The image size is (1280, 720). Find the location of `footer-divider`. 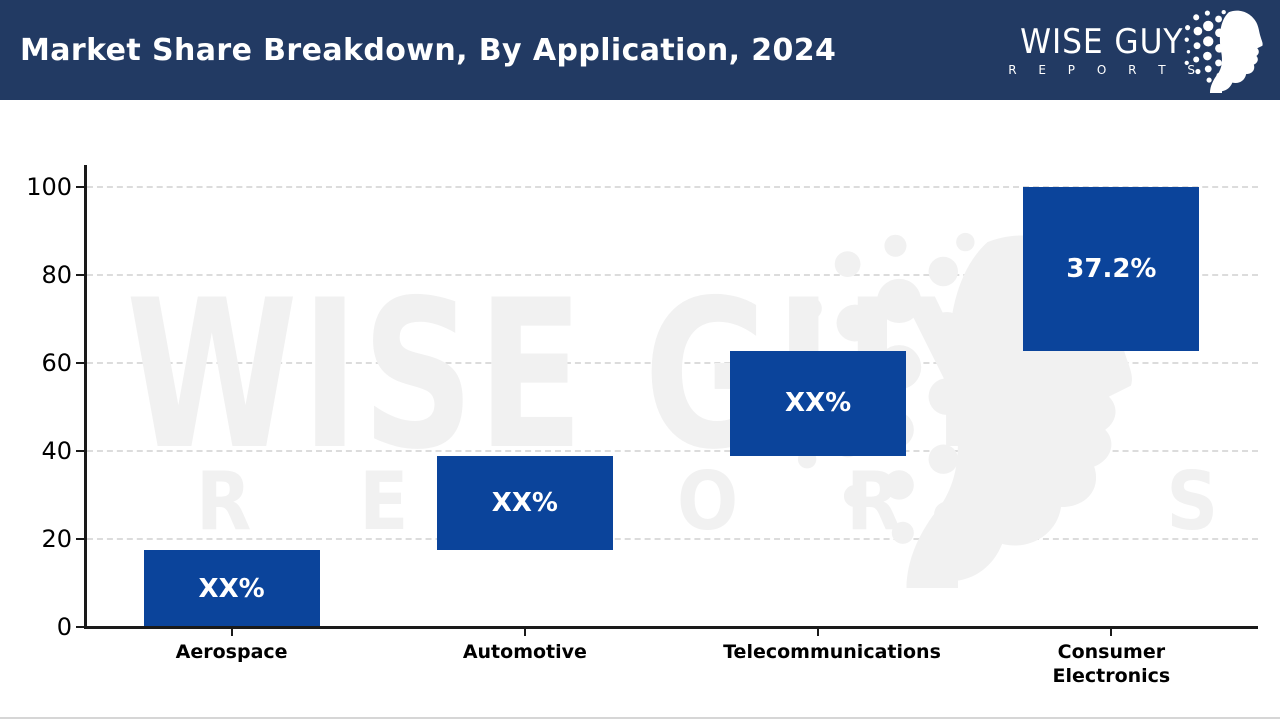

footer-divider is located at coordinates (640, 718).